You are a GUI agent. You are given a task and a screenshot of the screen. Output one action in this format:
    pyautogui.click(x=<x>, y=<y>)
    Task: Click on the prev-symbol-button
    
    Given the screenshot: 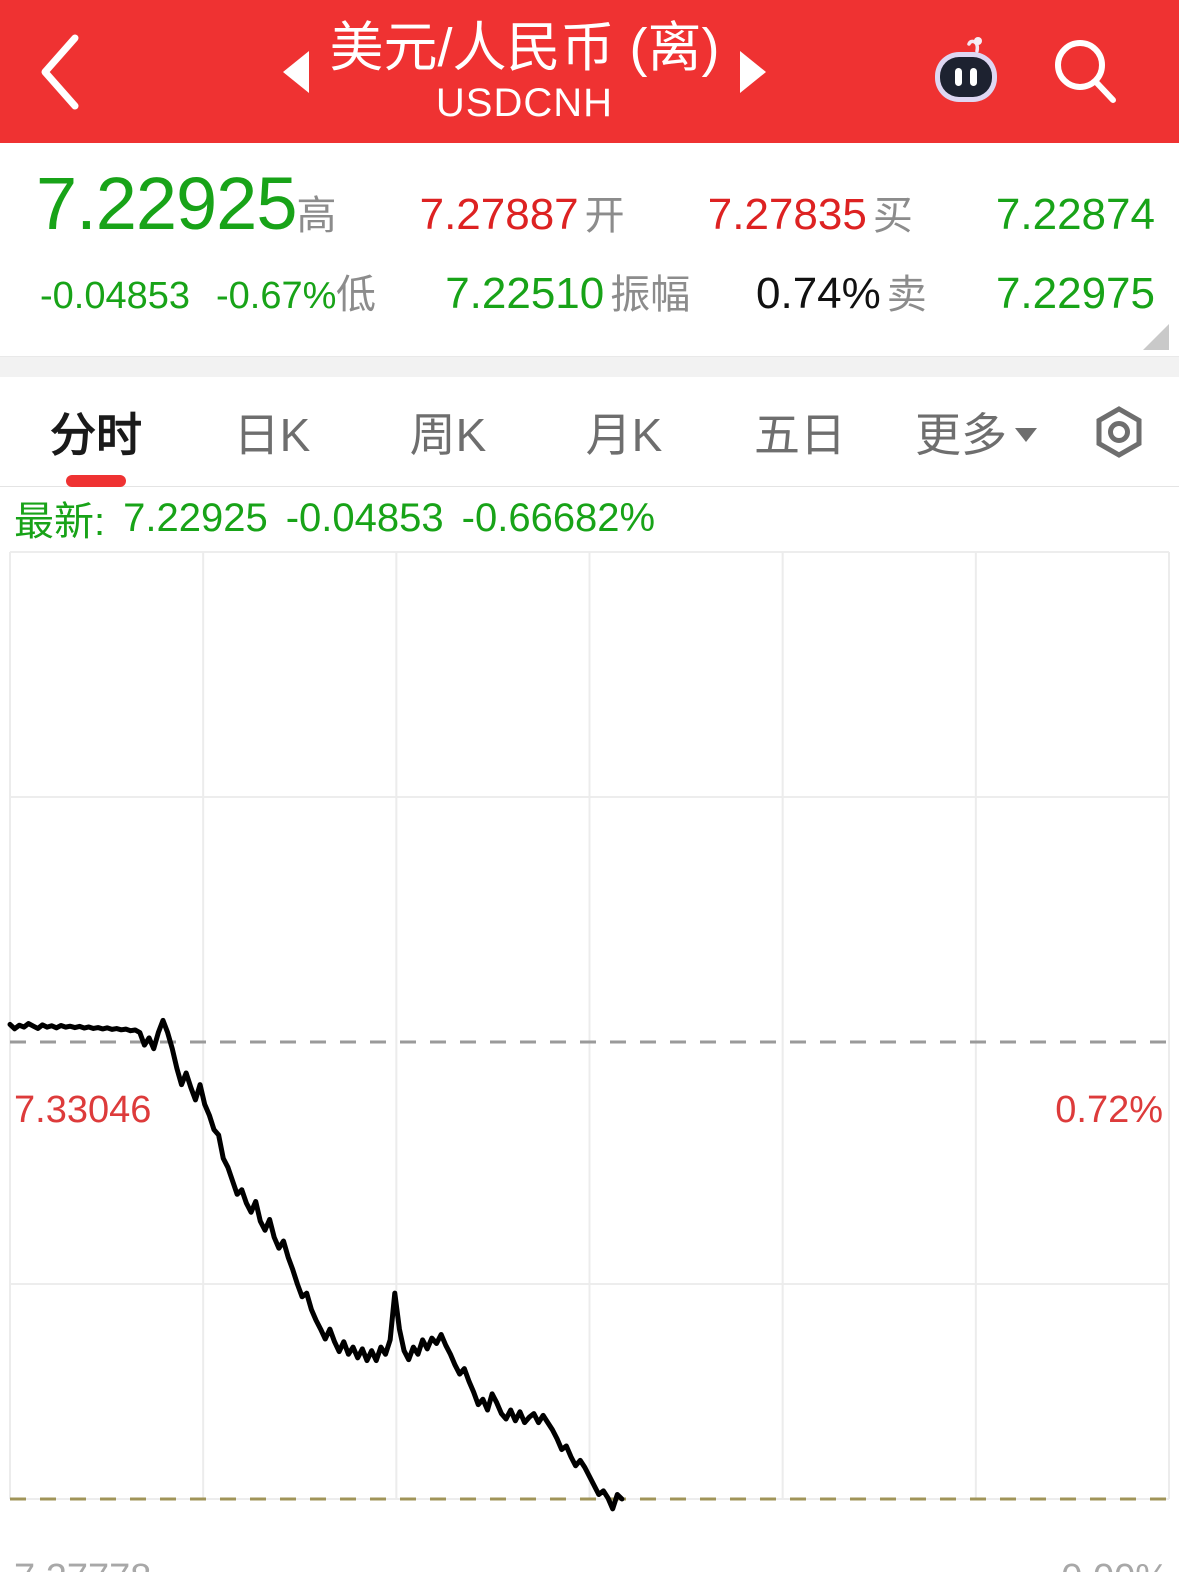 What is the action you would take?
    pyautogui.click(x=297, y=72)
    